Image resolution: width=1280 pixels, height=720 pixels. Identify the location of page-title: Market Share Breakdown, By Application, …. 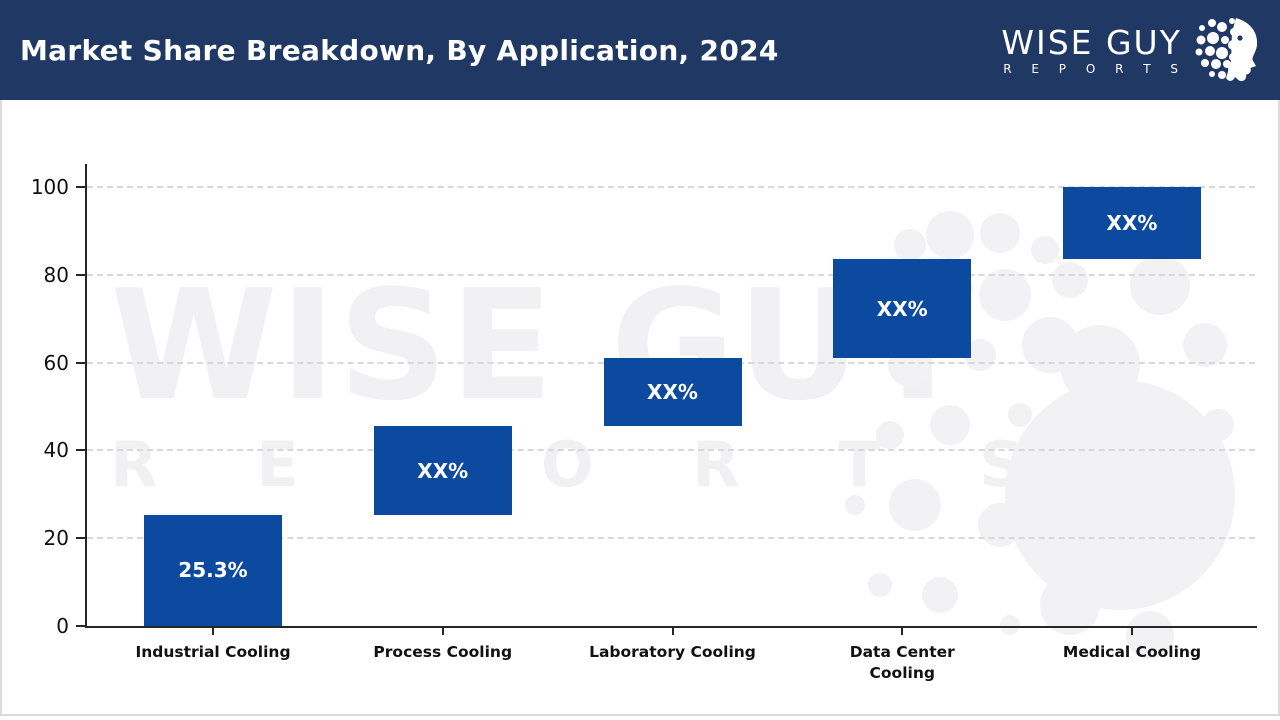
(399, 50).